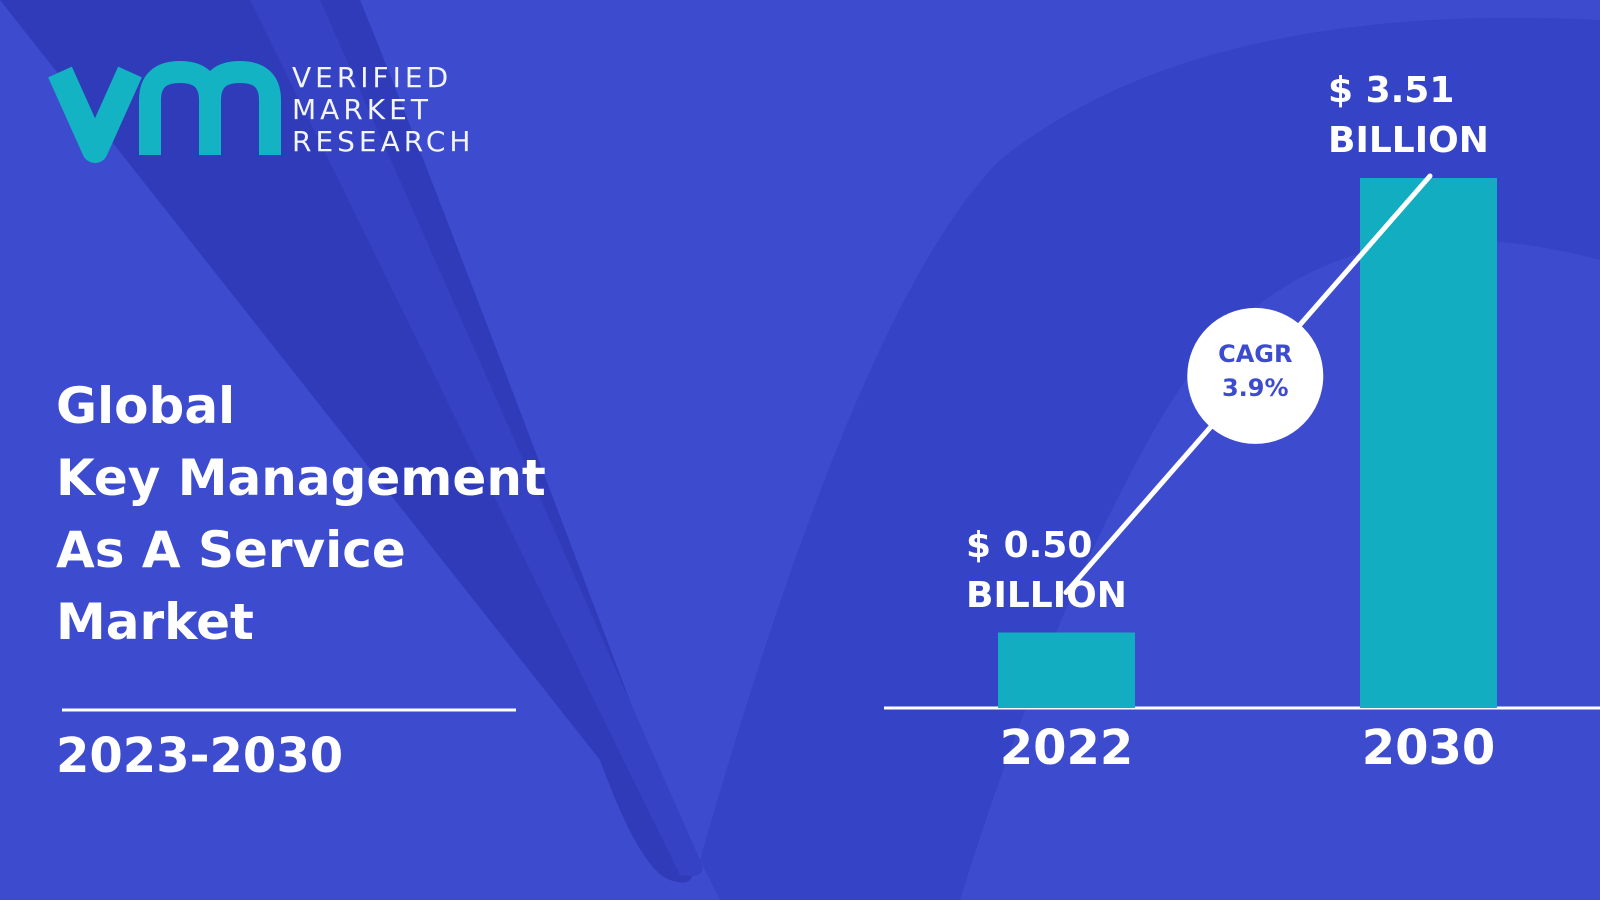  I want to click on period: 2023-2030, so click(200, 756).